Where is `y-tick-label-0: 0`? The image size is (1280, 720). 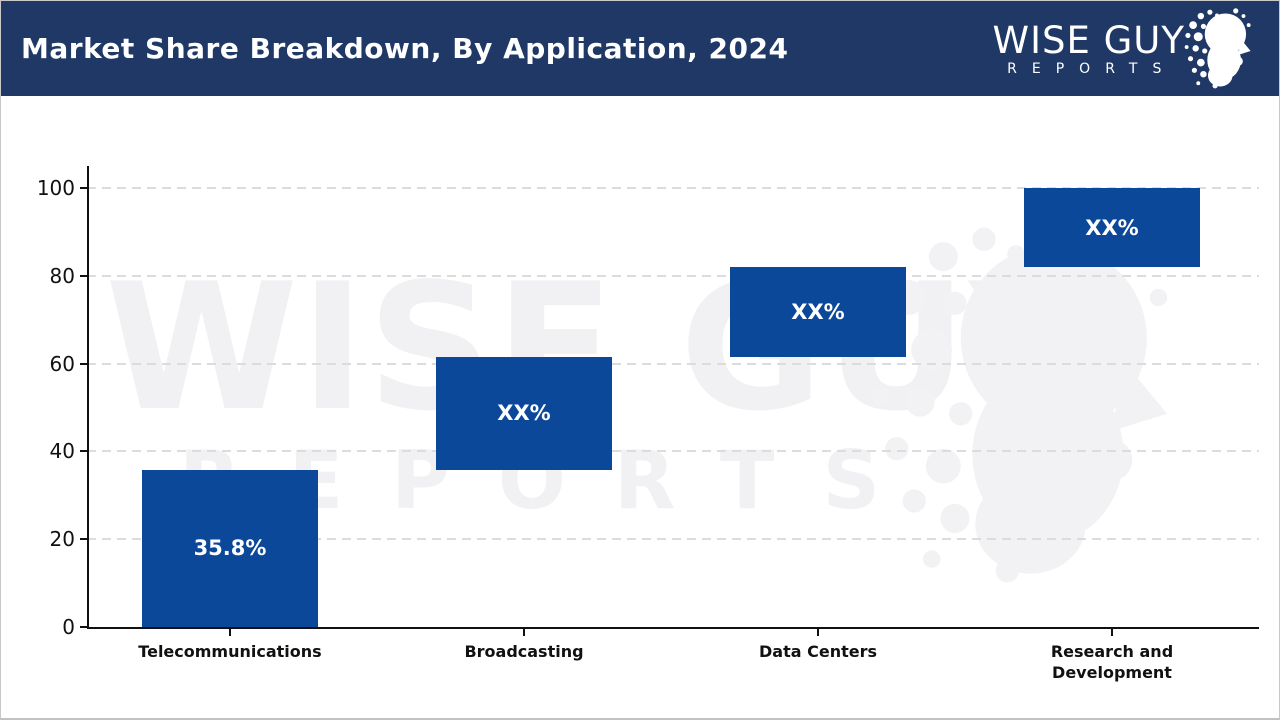 y-tick-label-0: 0 is located at coordinates (68, 627).